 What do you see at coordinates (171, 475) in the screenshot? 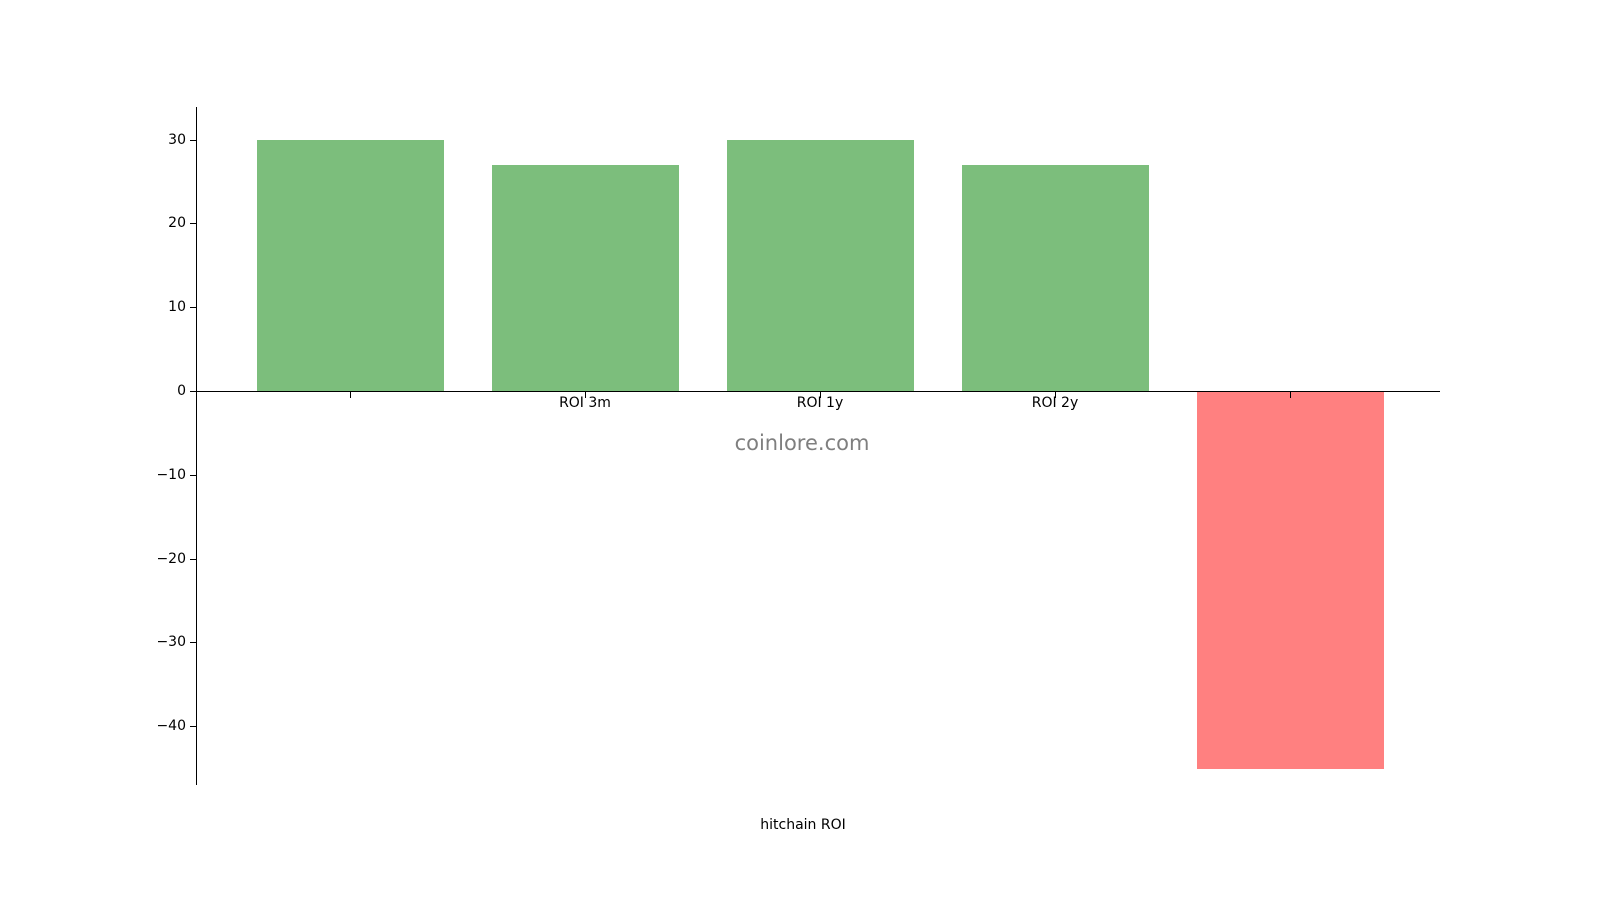
I see `y-tick-label: −10` at bounding box center [171, 475].